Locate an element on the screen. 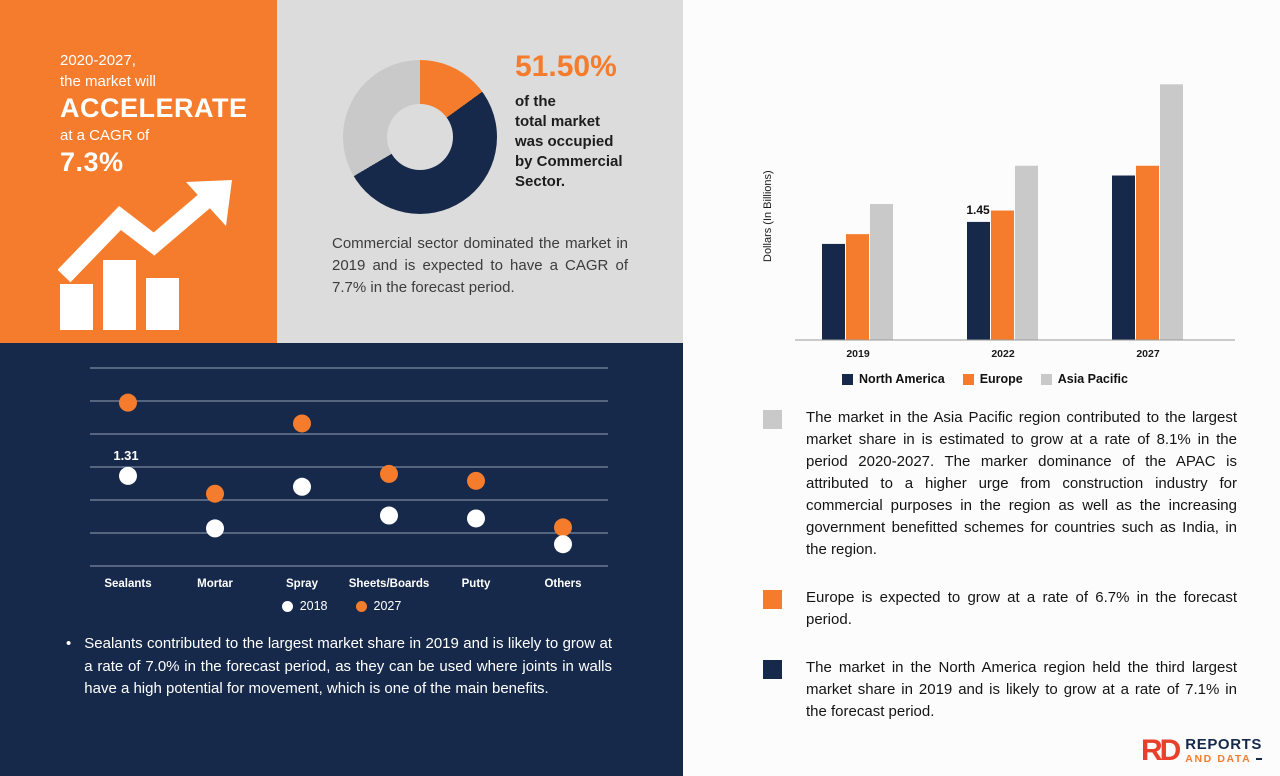 This screenshot has width=1280, height=776. cagr-line-ataCAGR: at a CAGR of is located at coordinates (105, 135).